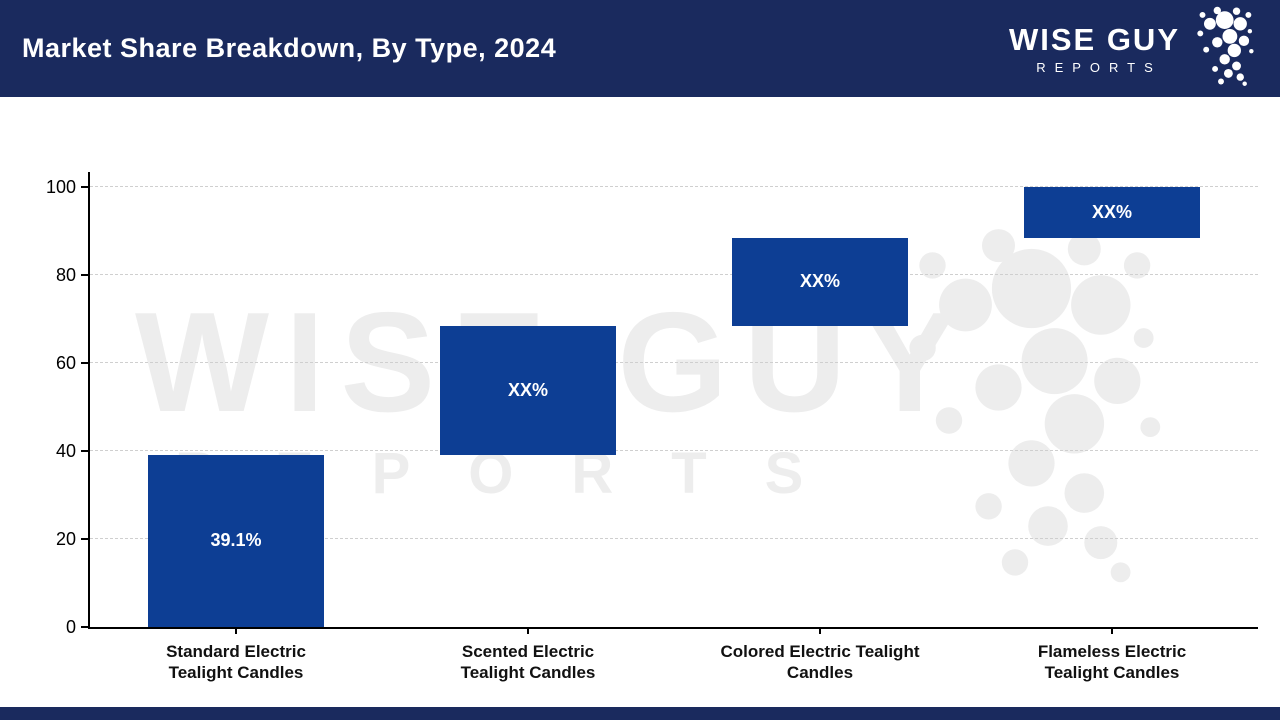  Describe the element at coordinates (1094, 39) in the screenshot. I see `brand-name: WISE GUY` at that location.